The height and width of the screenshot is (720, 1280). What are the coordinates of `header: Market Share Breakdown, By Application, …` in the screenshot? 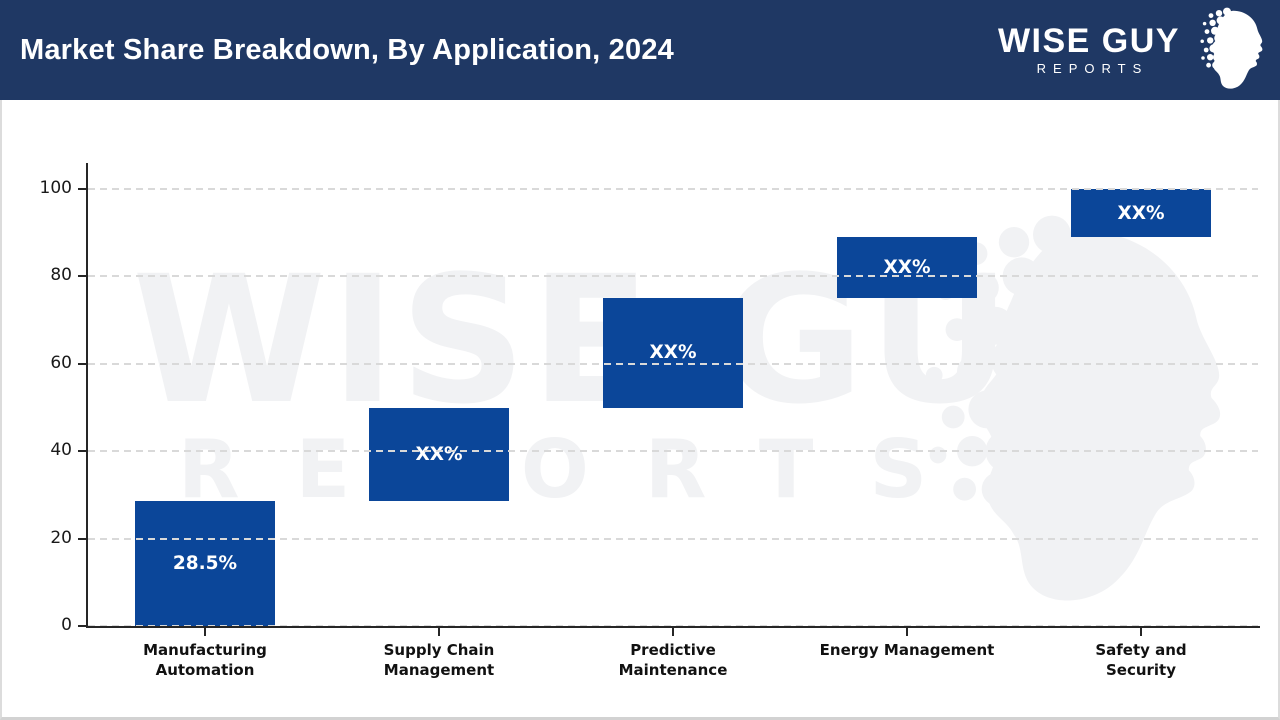 It's located at (640, 50).